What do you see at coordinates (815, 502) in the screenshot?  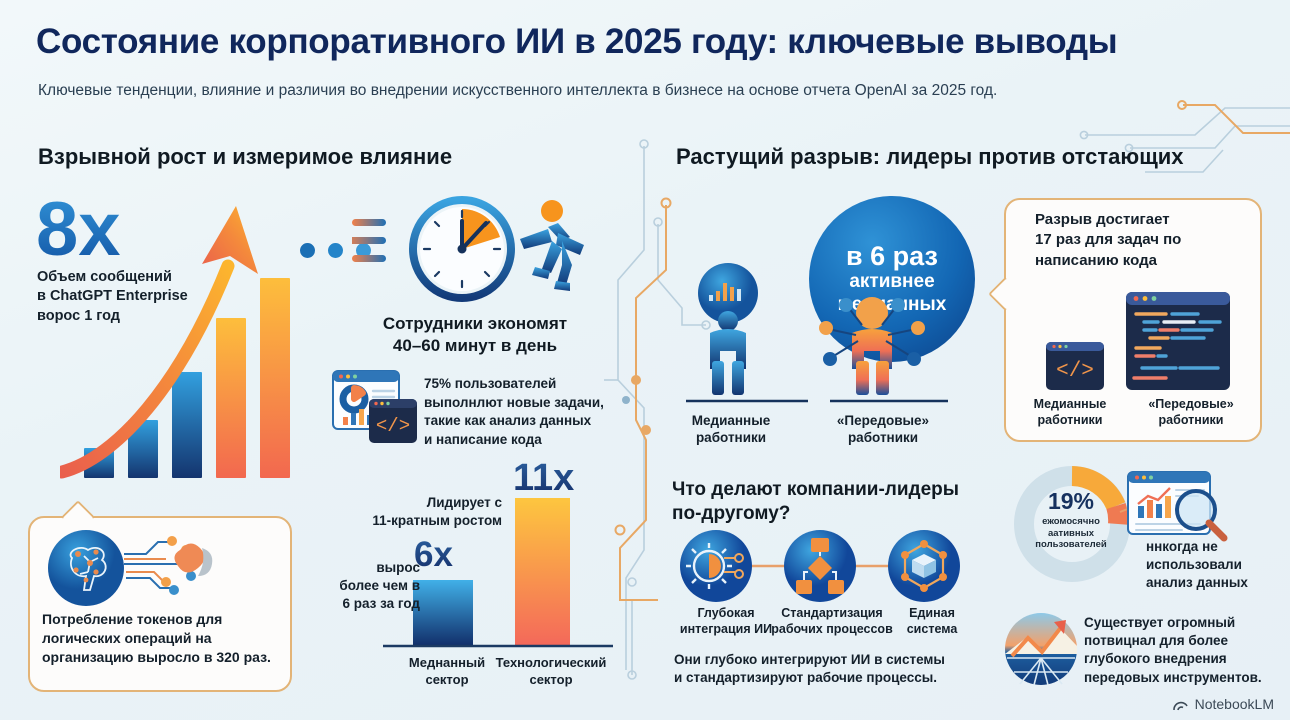 I see `leaders-question: Что делают компании-лидеры по-другому?` at bounding box center [815, 502].